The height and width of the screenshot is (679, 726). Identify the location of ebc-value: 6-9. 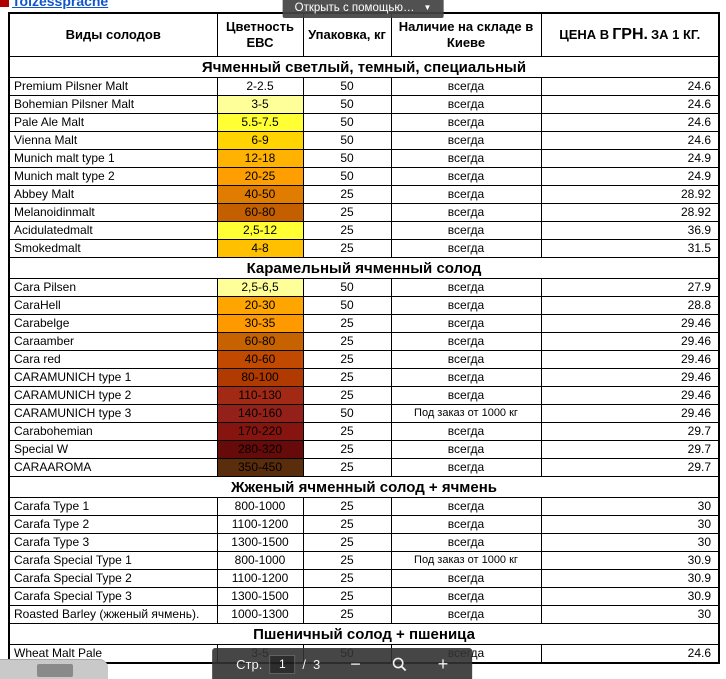
(260, 140).